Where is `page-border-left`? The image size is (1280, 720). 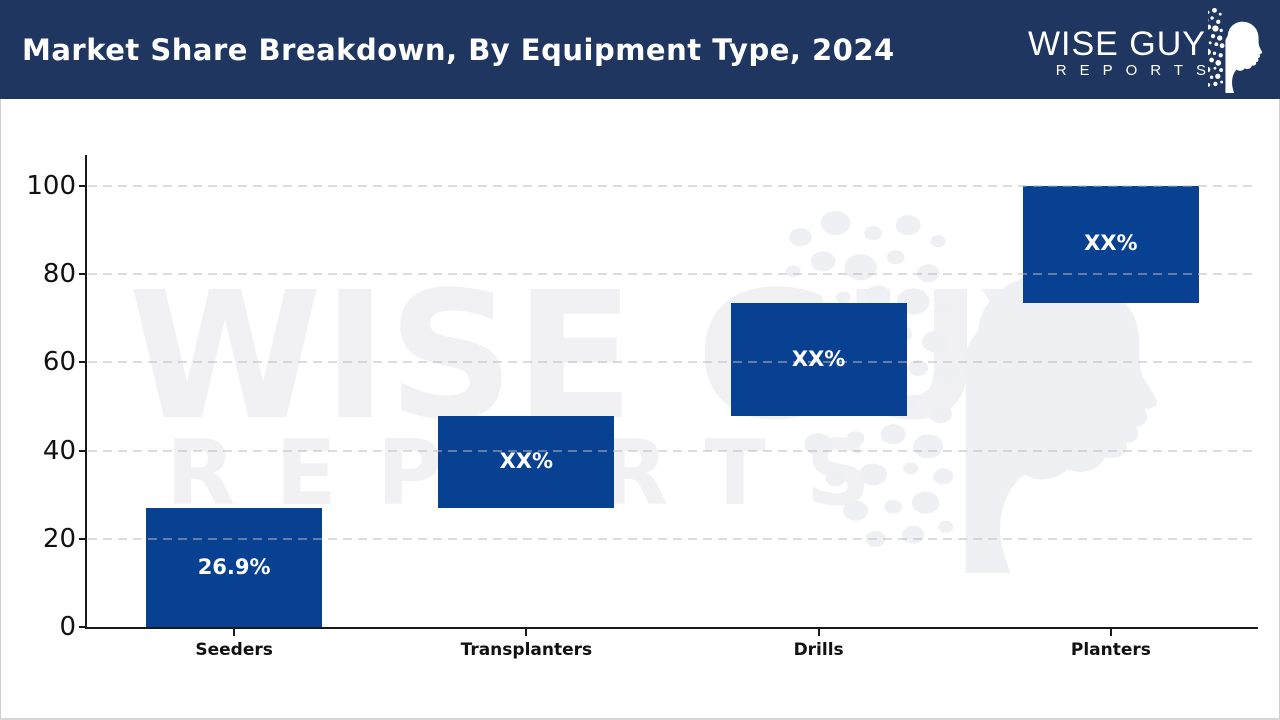
page-border-left is located at coordinates (0, 409).